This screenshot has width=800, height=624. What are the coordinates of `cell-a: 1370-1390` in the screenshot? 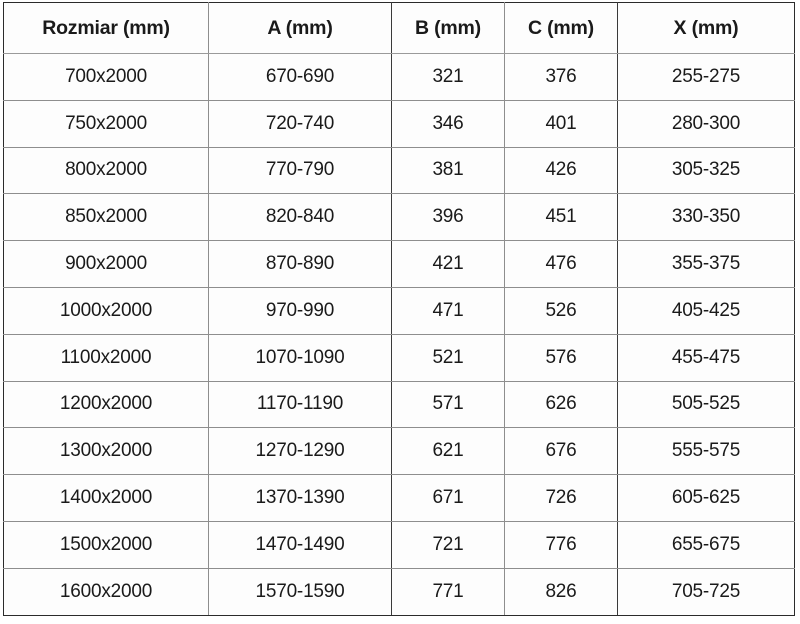 It's located at (300, 498).